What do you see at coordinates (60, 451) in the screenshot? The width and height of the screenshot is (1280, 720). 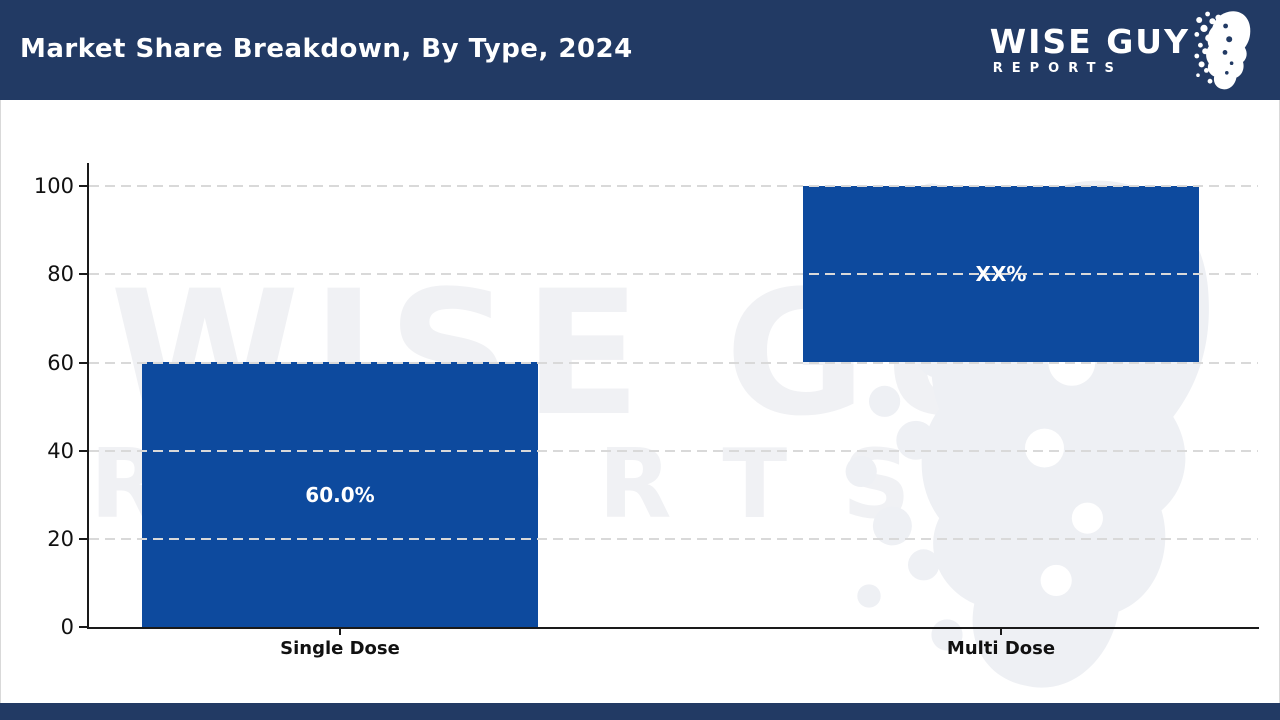 I see `y-tick-label-40: 40` at bounding box center [60, 451].